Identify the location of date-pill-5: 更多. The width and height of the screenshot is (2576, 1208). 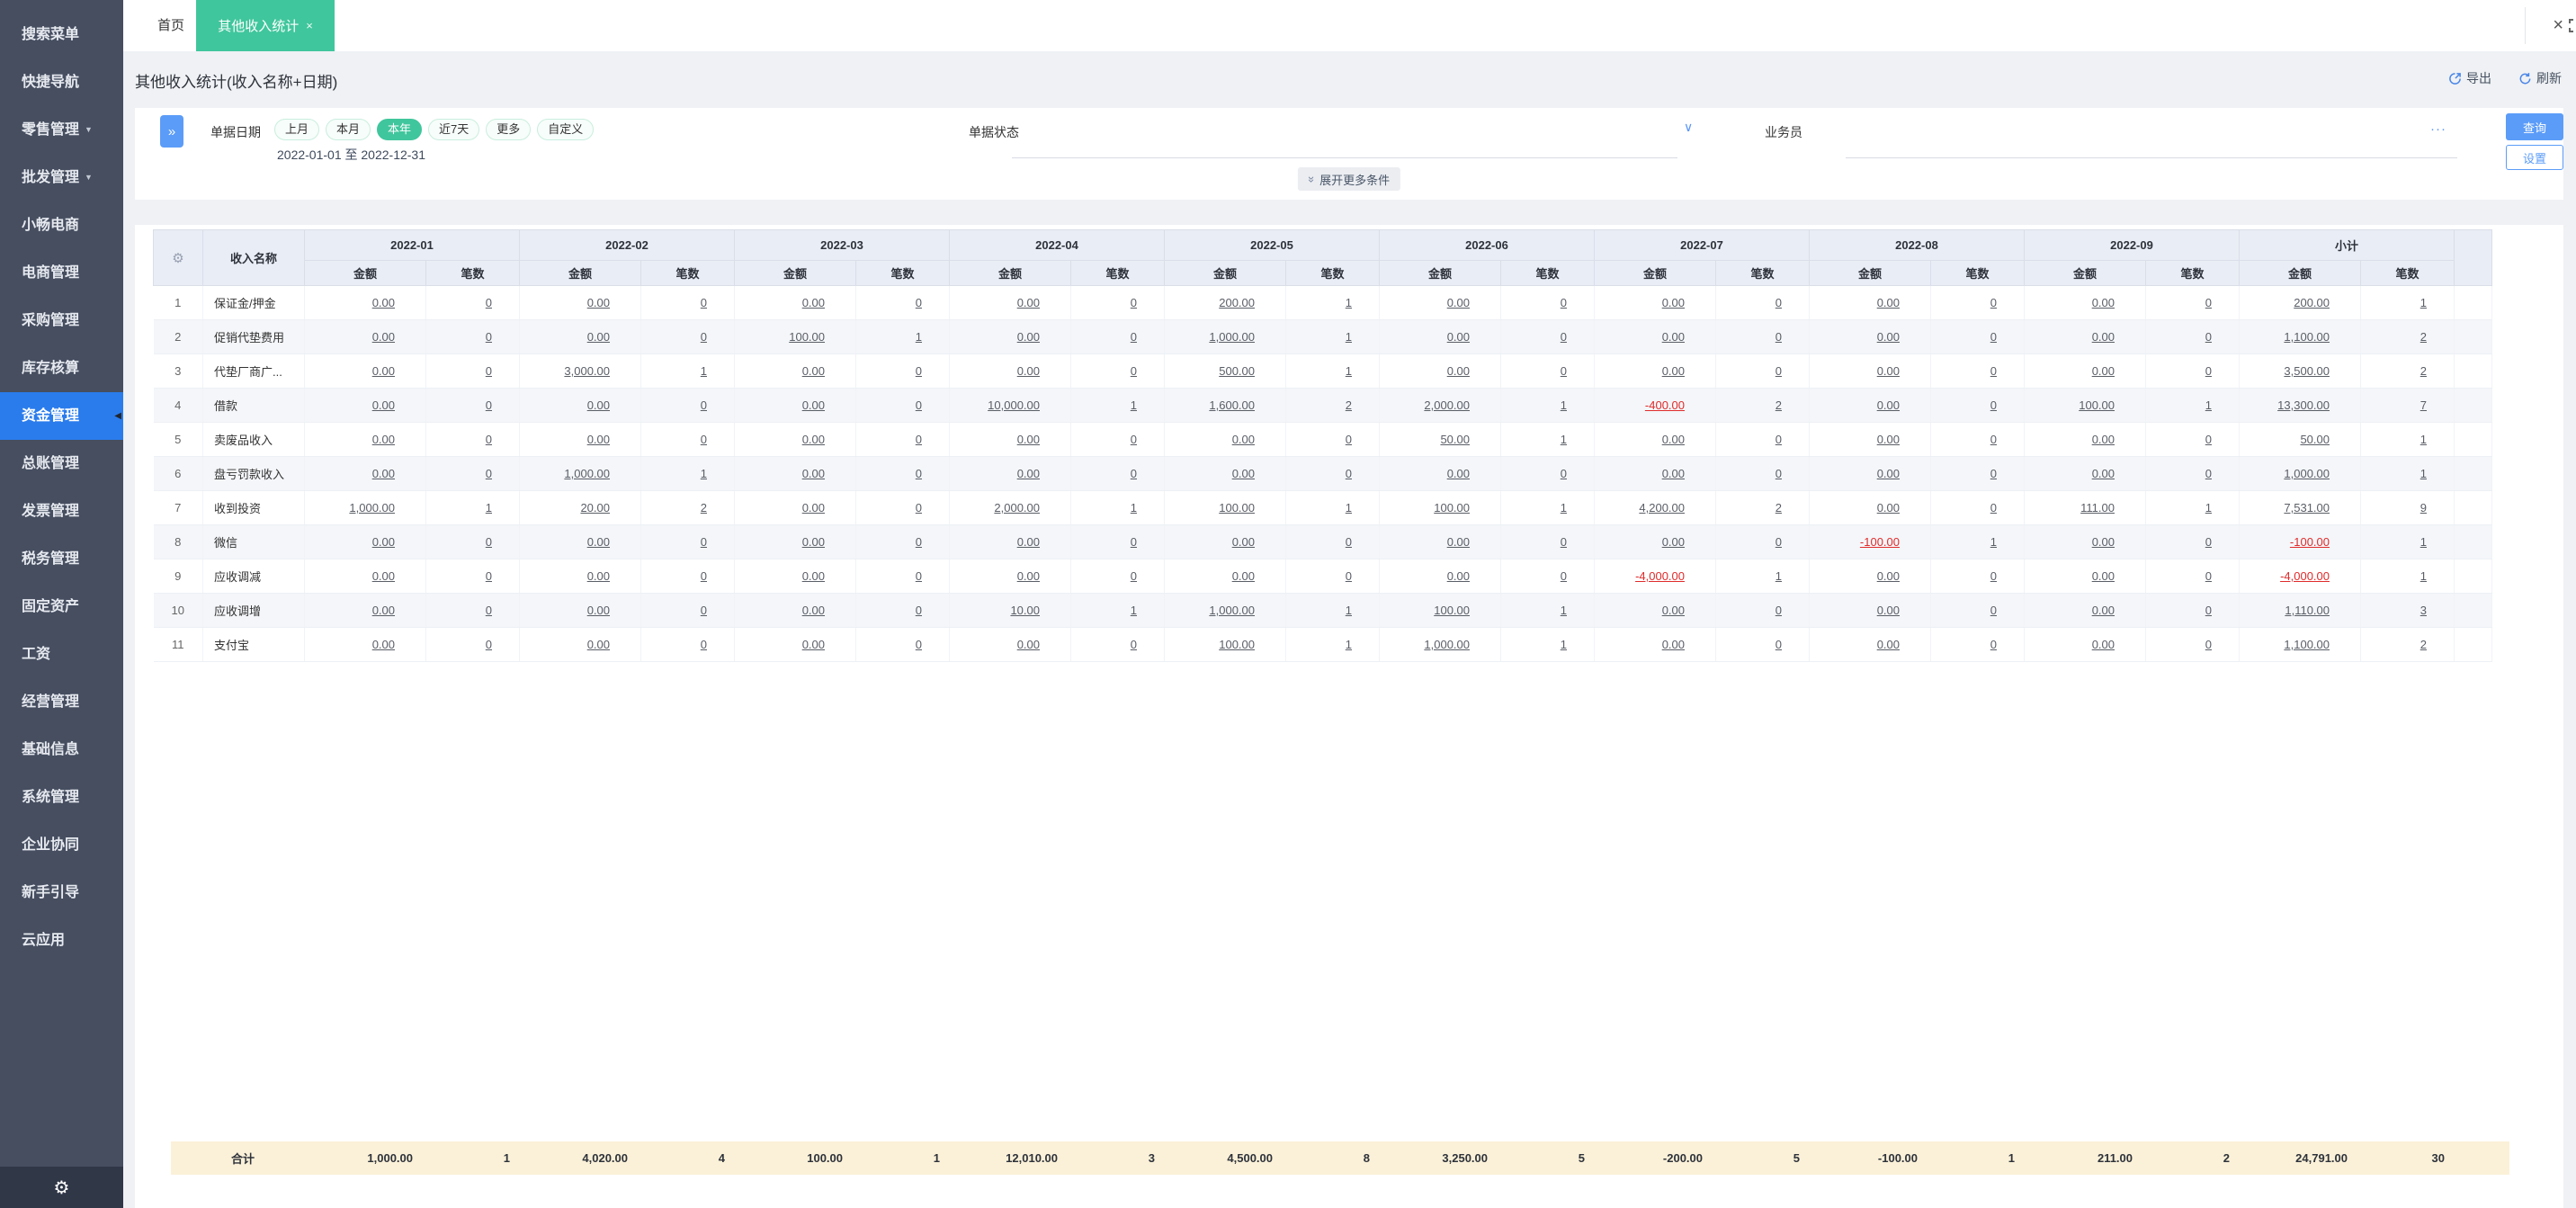
(509, 129).